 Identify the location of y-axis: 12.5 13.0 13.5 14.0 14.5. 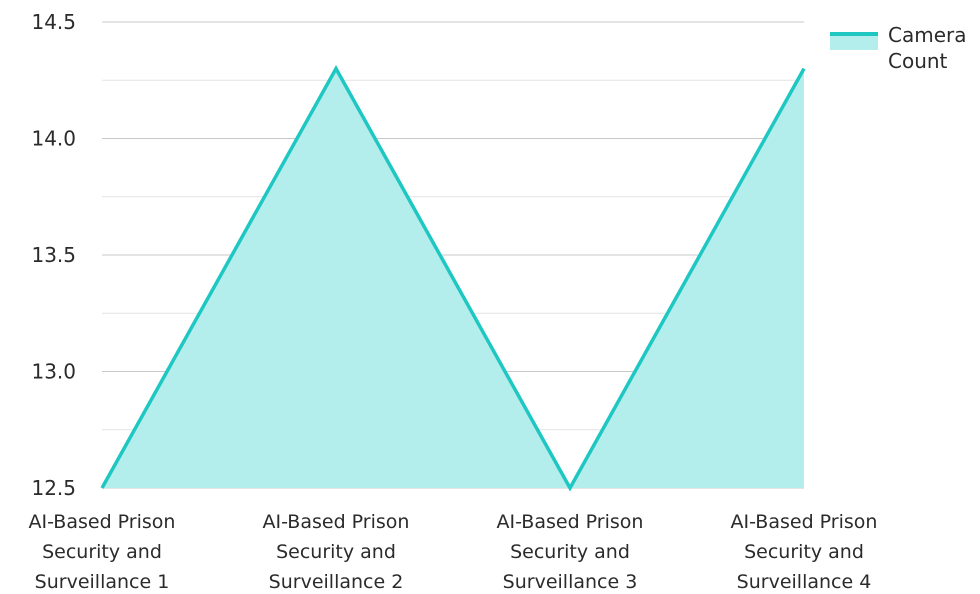
(53, 255).